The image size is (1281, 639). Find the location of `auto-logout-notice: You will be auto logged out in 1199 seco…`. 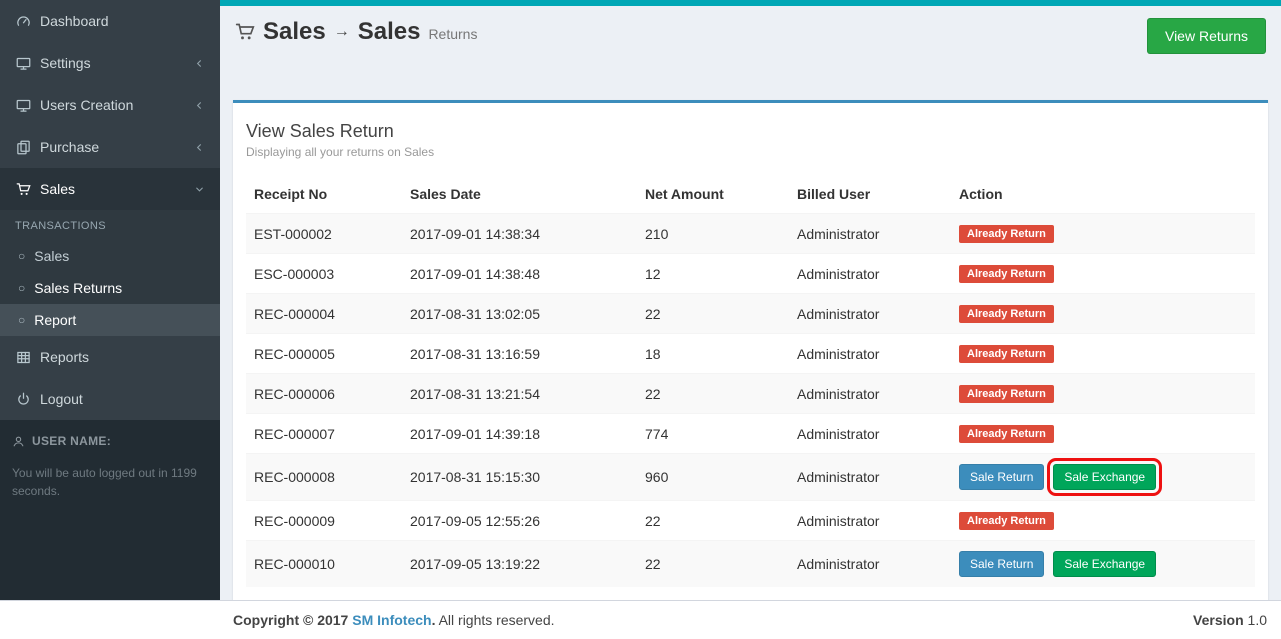

auto-logout-notice: You will be auto logged out in 1199 seco… is located at coordinates (104, 482).